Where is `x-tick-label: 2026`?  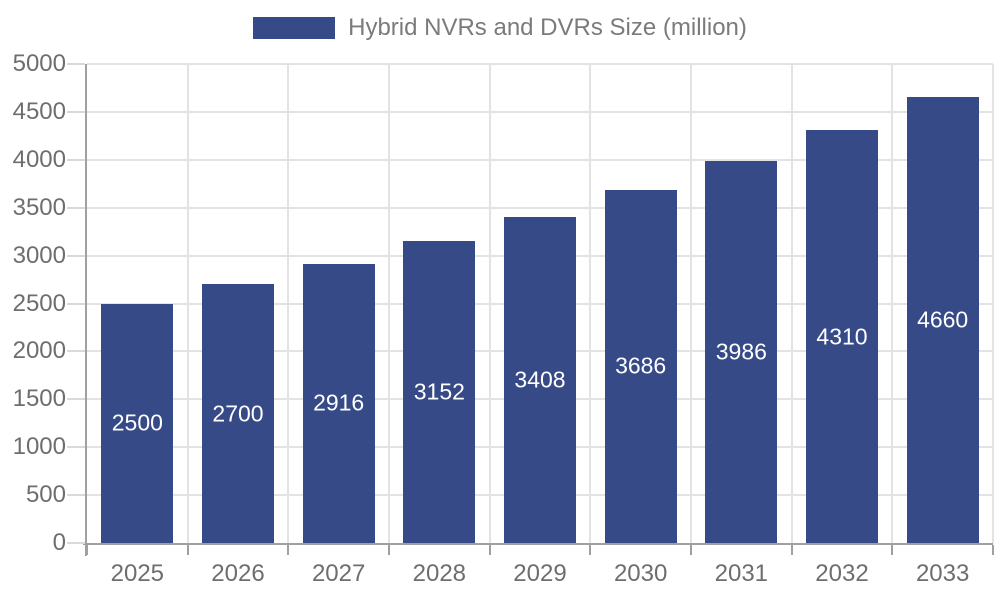 x-tick-label: 2026 is located at coordinates (238, 573).